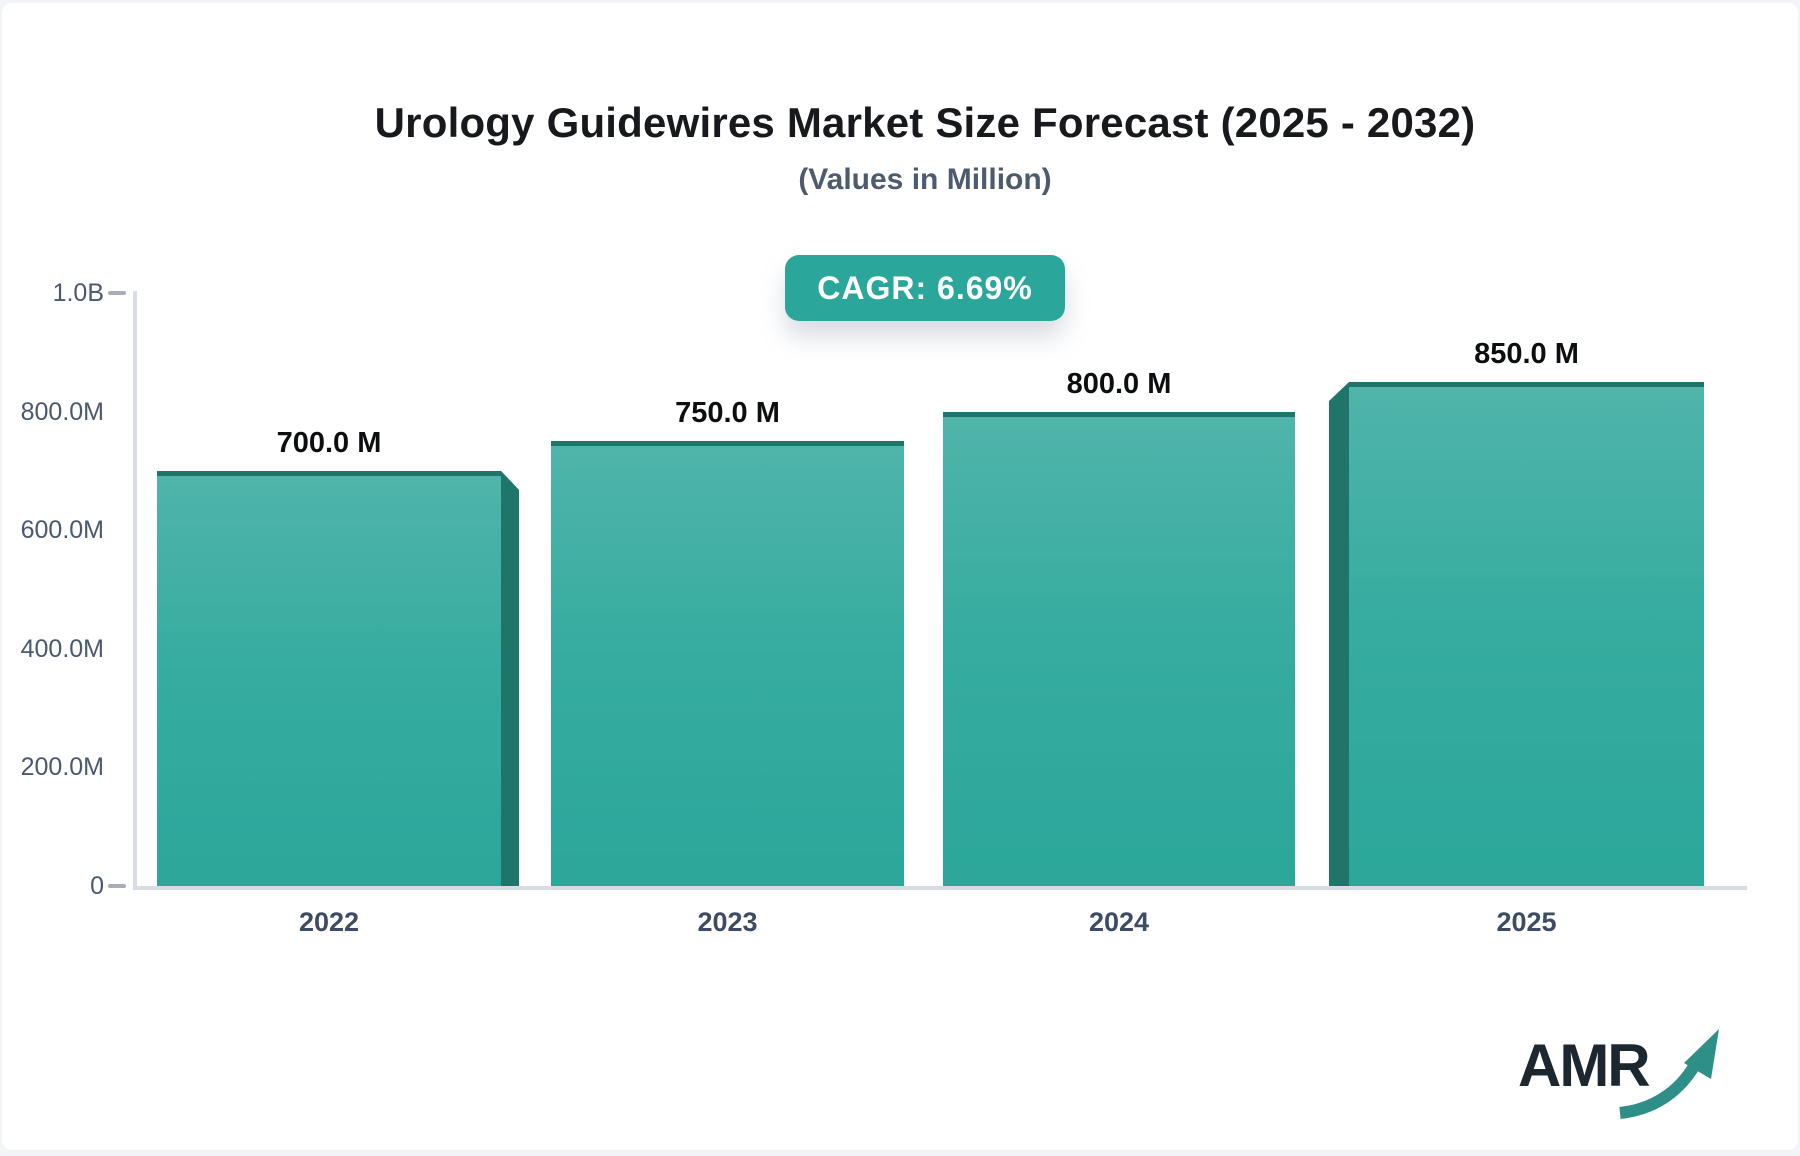  Describe the element at coordinates (1669, 1074) in the screenshot. I see `trend-up-arrow-icon` at that location.